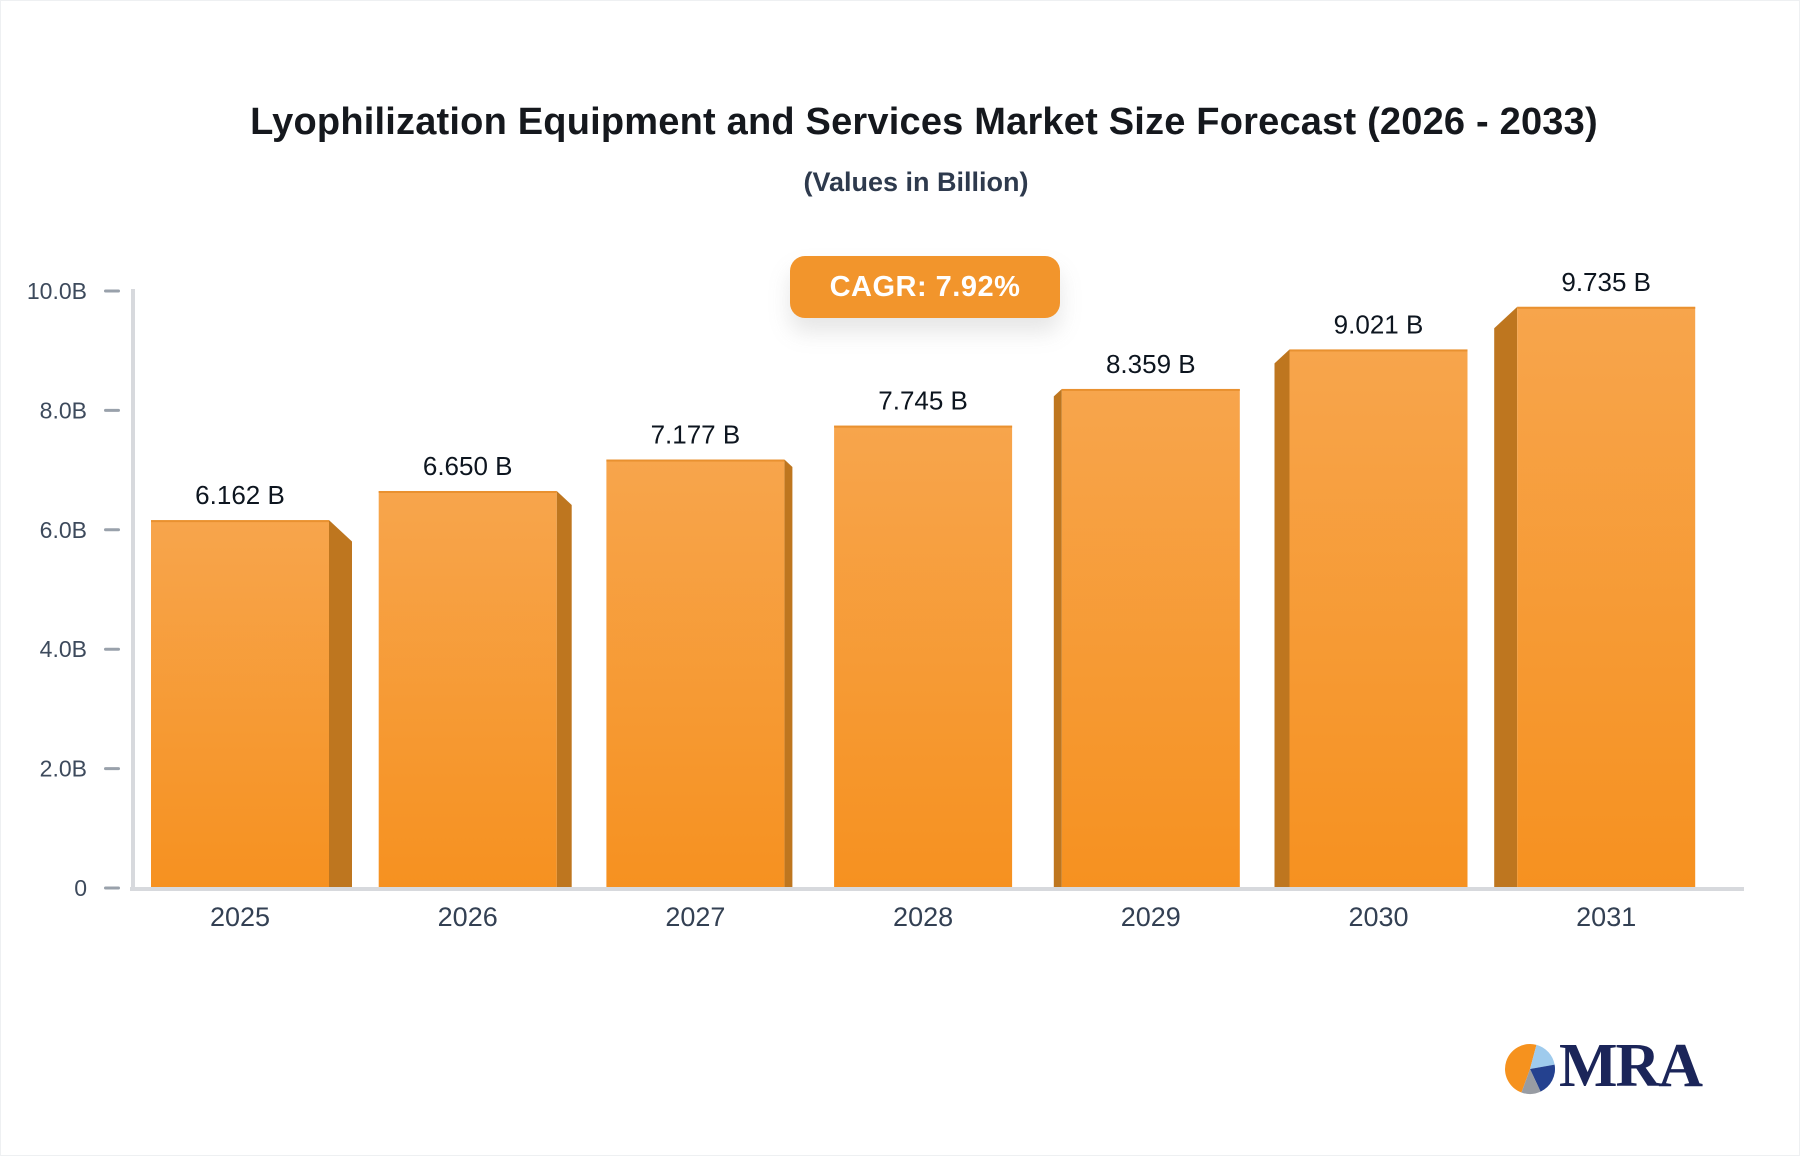 Image resolution: width=1800 pixels, height=1156 pixels. Describe the element at coordinates (112, 410) in the screenshot. I see `y-axis-tick-8.0B` at that location.